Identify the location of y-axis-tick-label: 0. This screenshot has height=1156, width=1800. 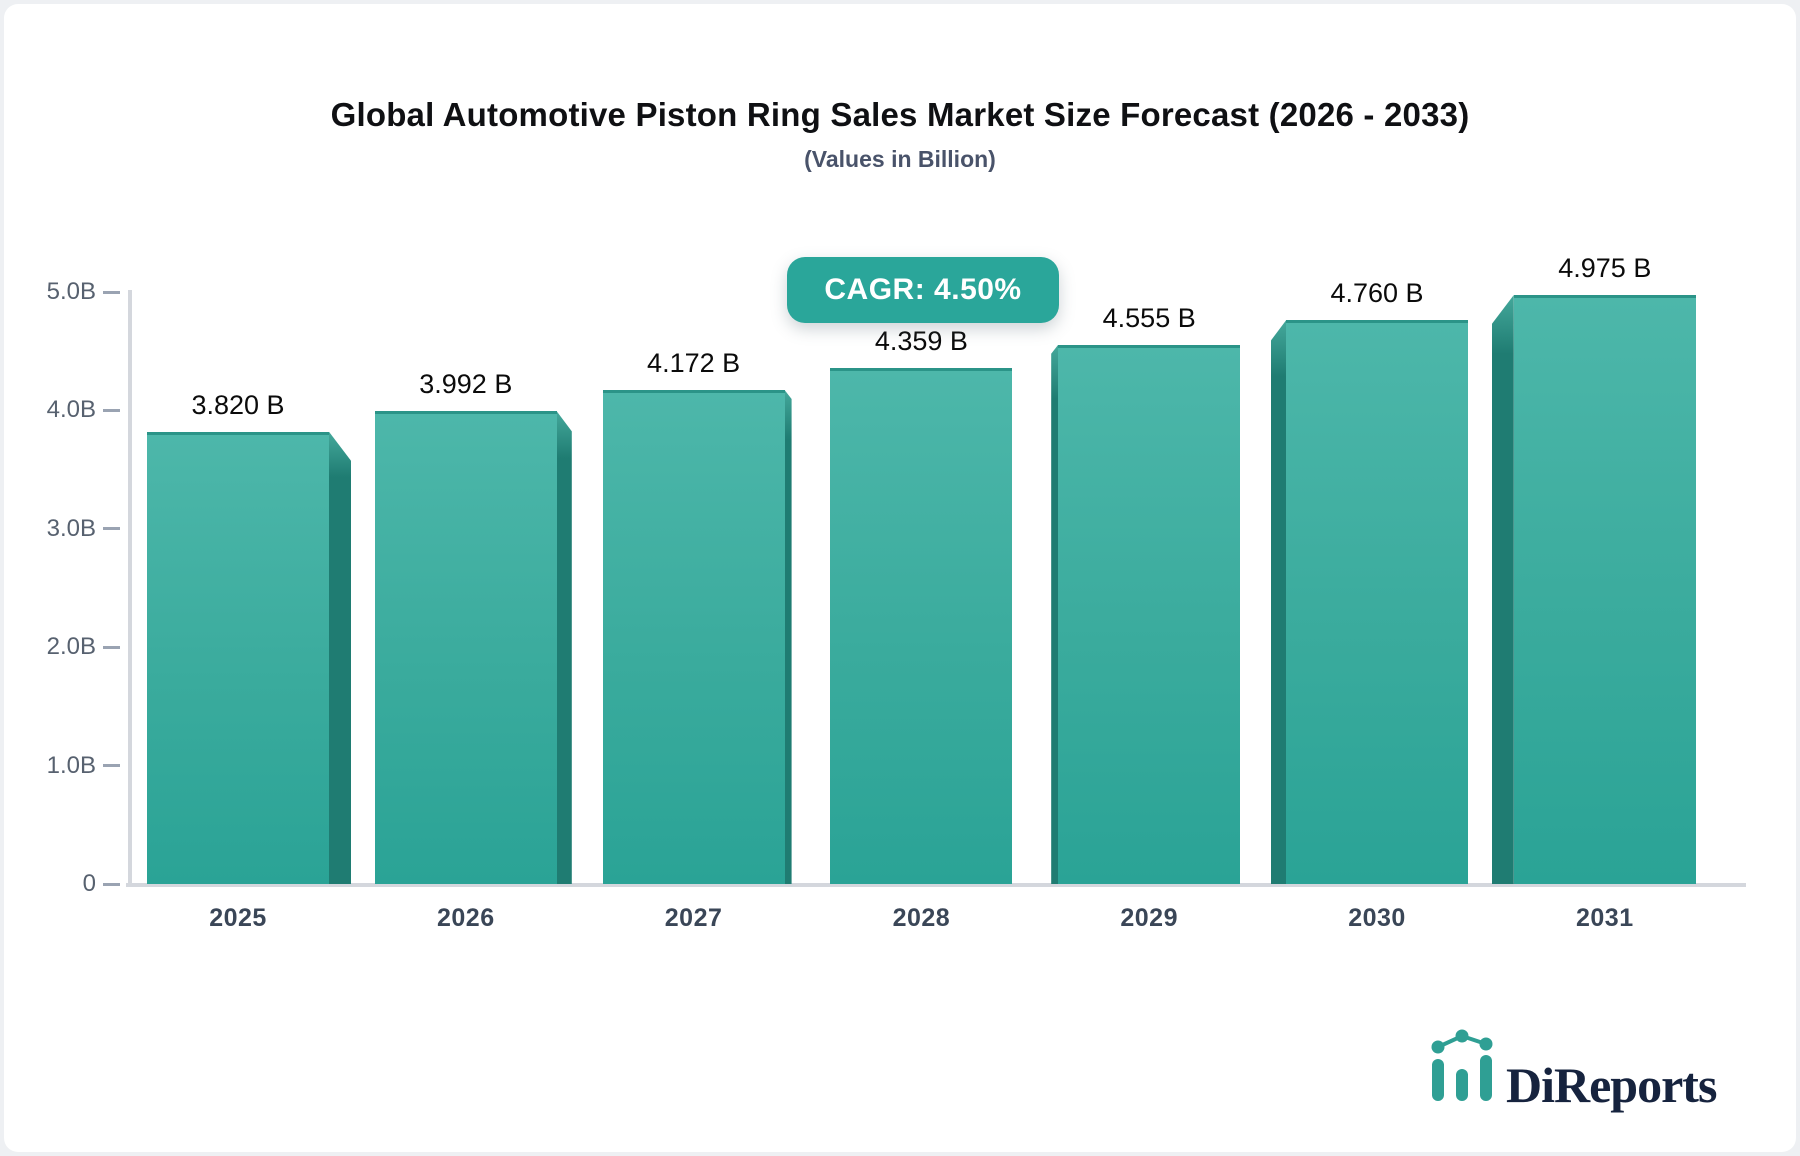
(89, 883).